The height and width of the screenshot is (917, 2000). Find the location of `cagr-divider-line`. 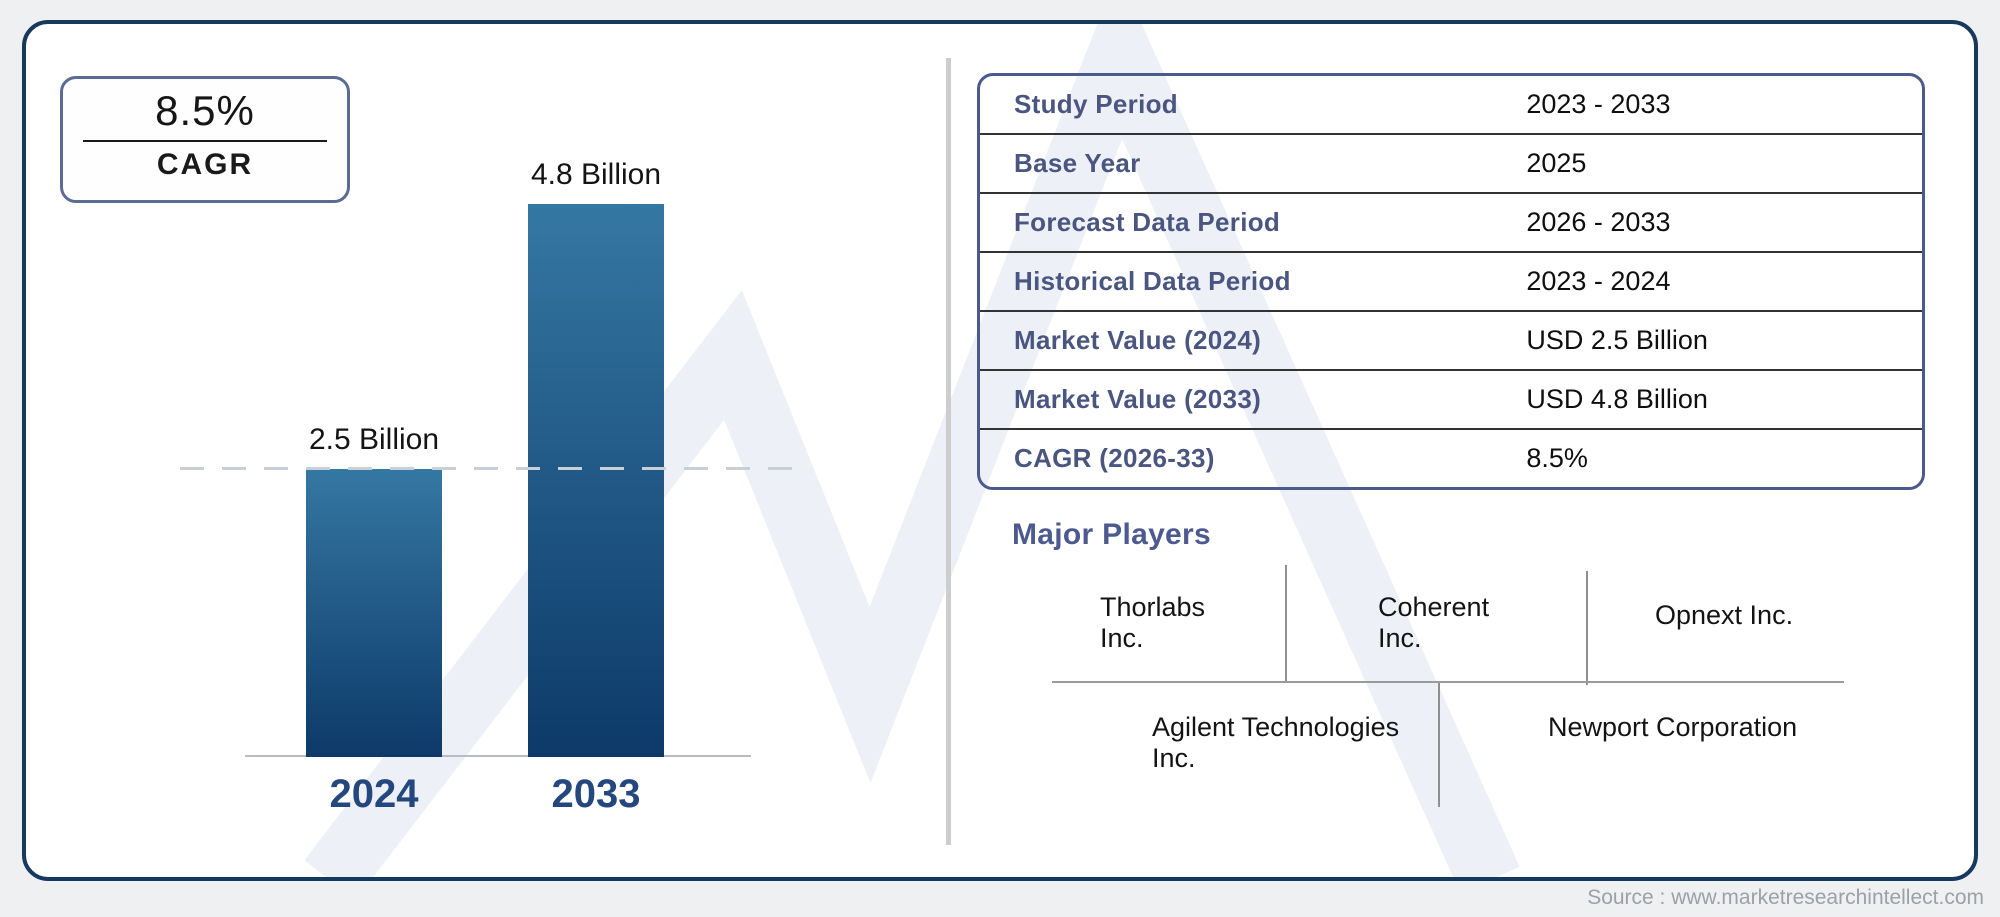

cagr-divider-line is located at coordinates (205, 141).